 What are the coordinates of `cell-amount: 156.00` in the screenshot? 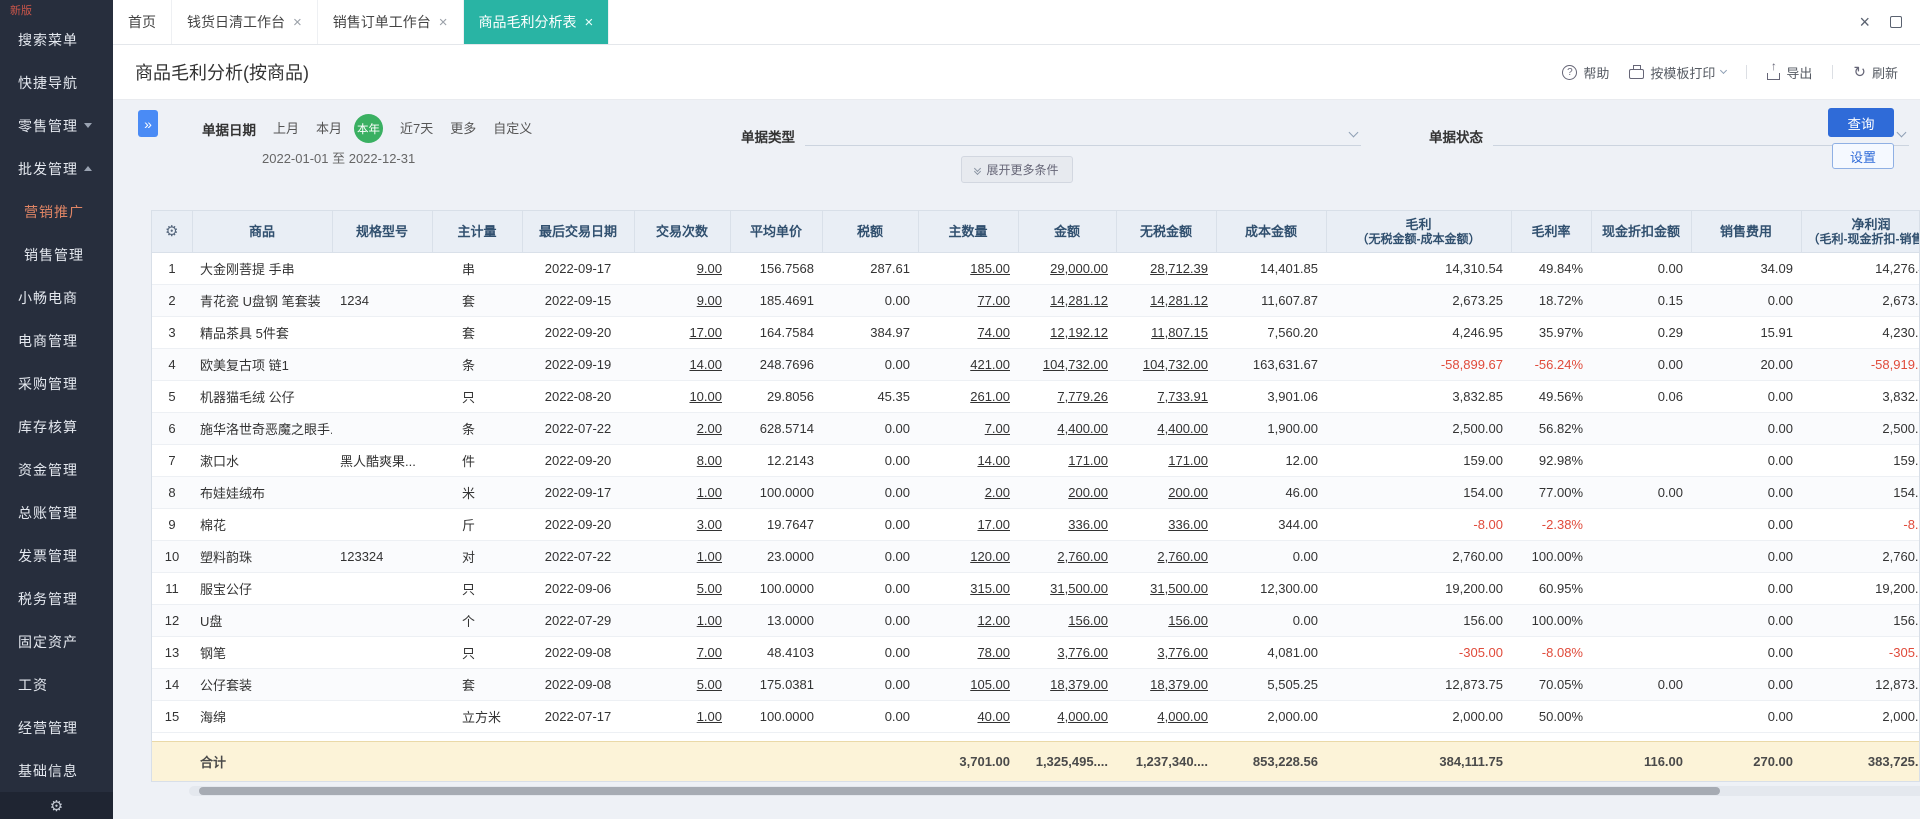 It's located at (1067, 620).